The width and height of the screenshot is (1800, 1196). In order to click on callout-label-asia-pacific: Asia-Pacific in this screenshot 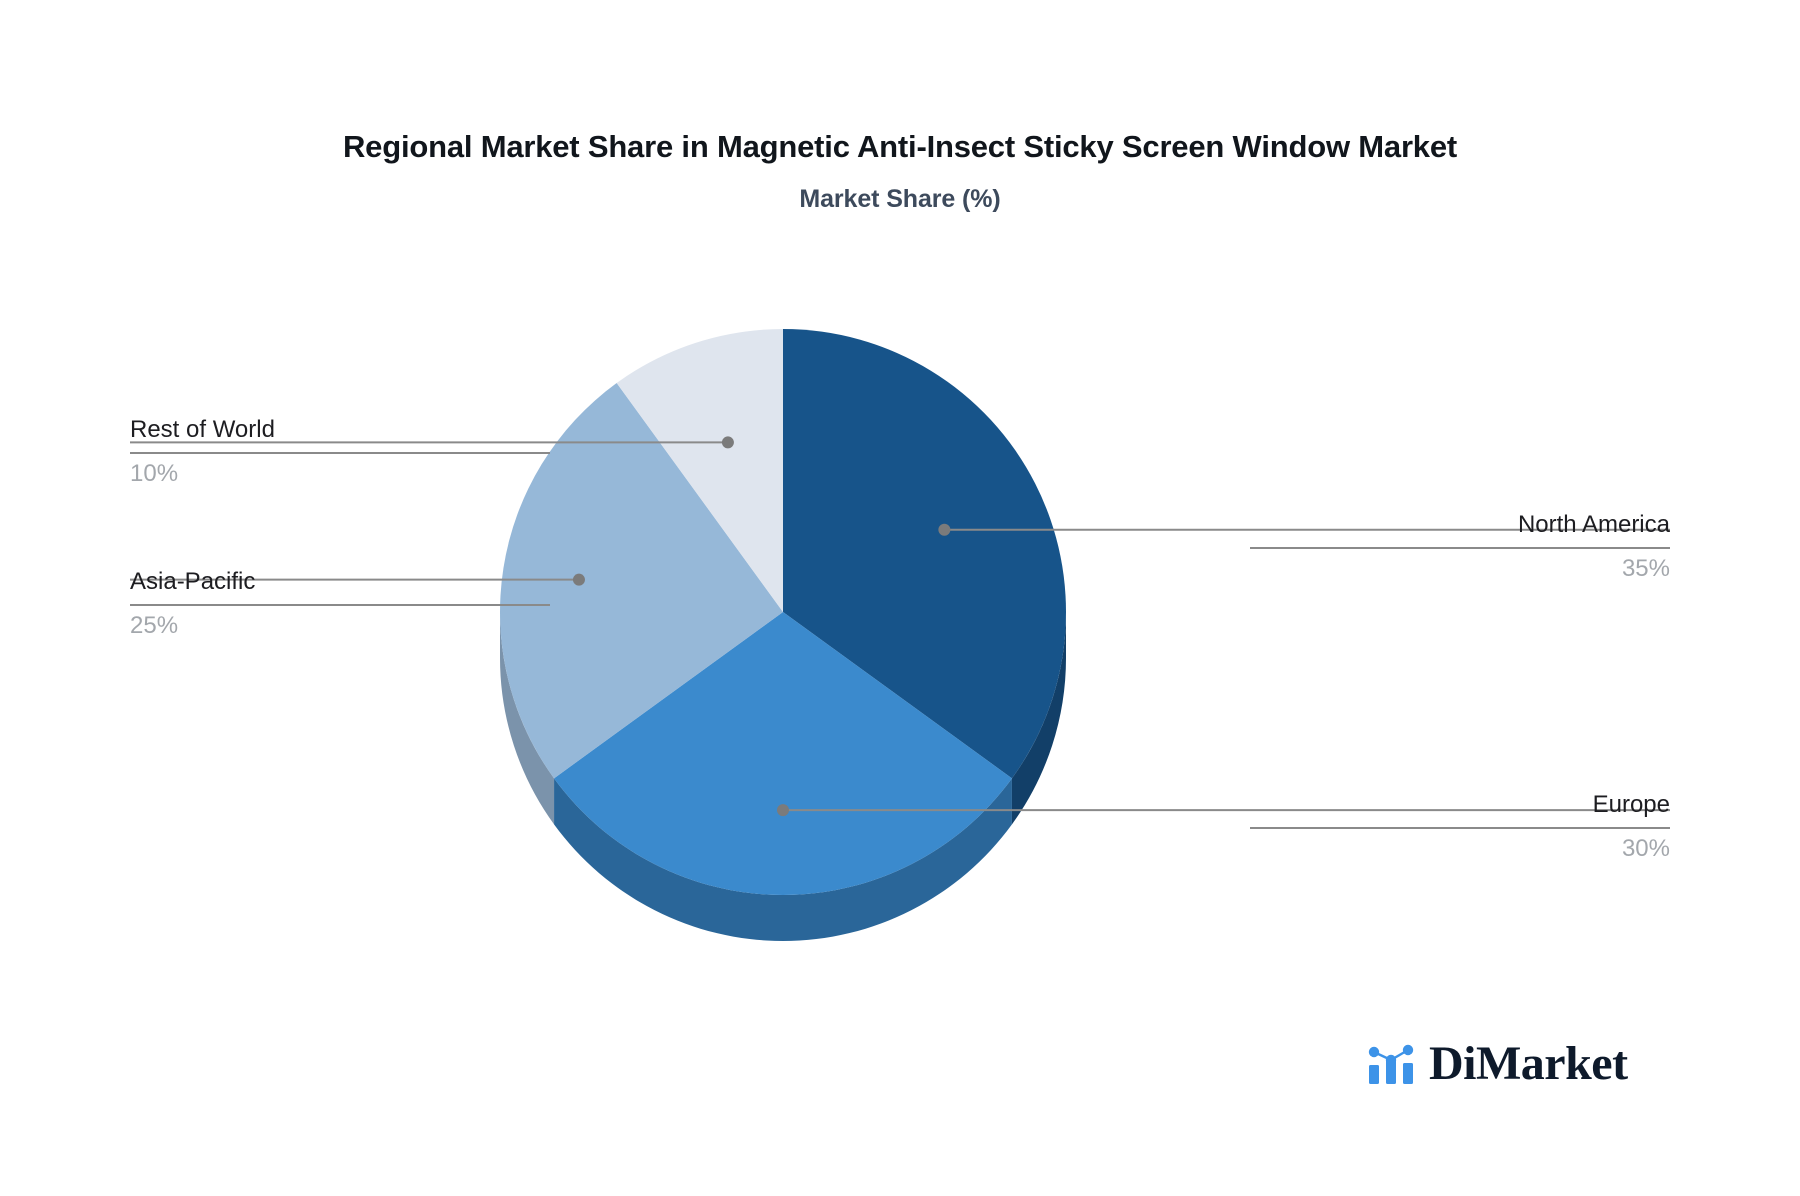, I will do `click(193, 581)`.